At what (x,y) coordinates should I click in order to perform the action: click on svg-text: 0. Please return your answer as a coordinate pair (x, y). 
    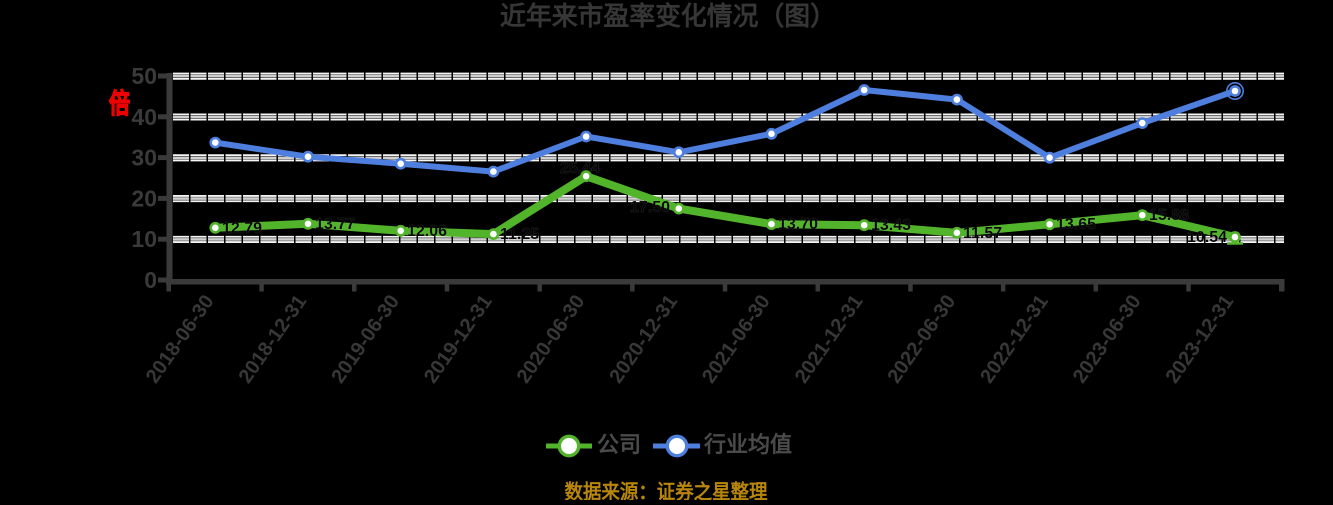
    Looking at the image, I should click on (150, 280).